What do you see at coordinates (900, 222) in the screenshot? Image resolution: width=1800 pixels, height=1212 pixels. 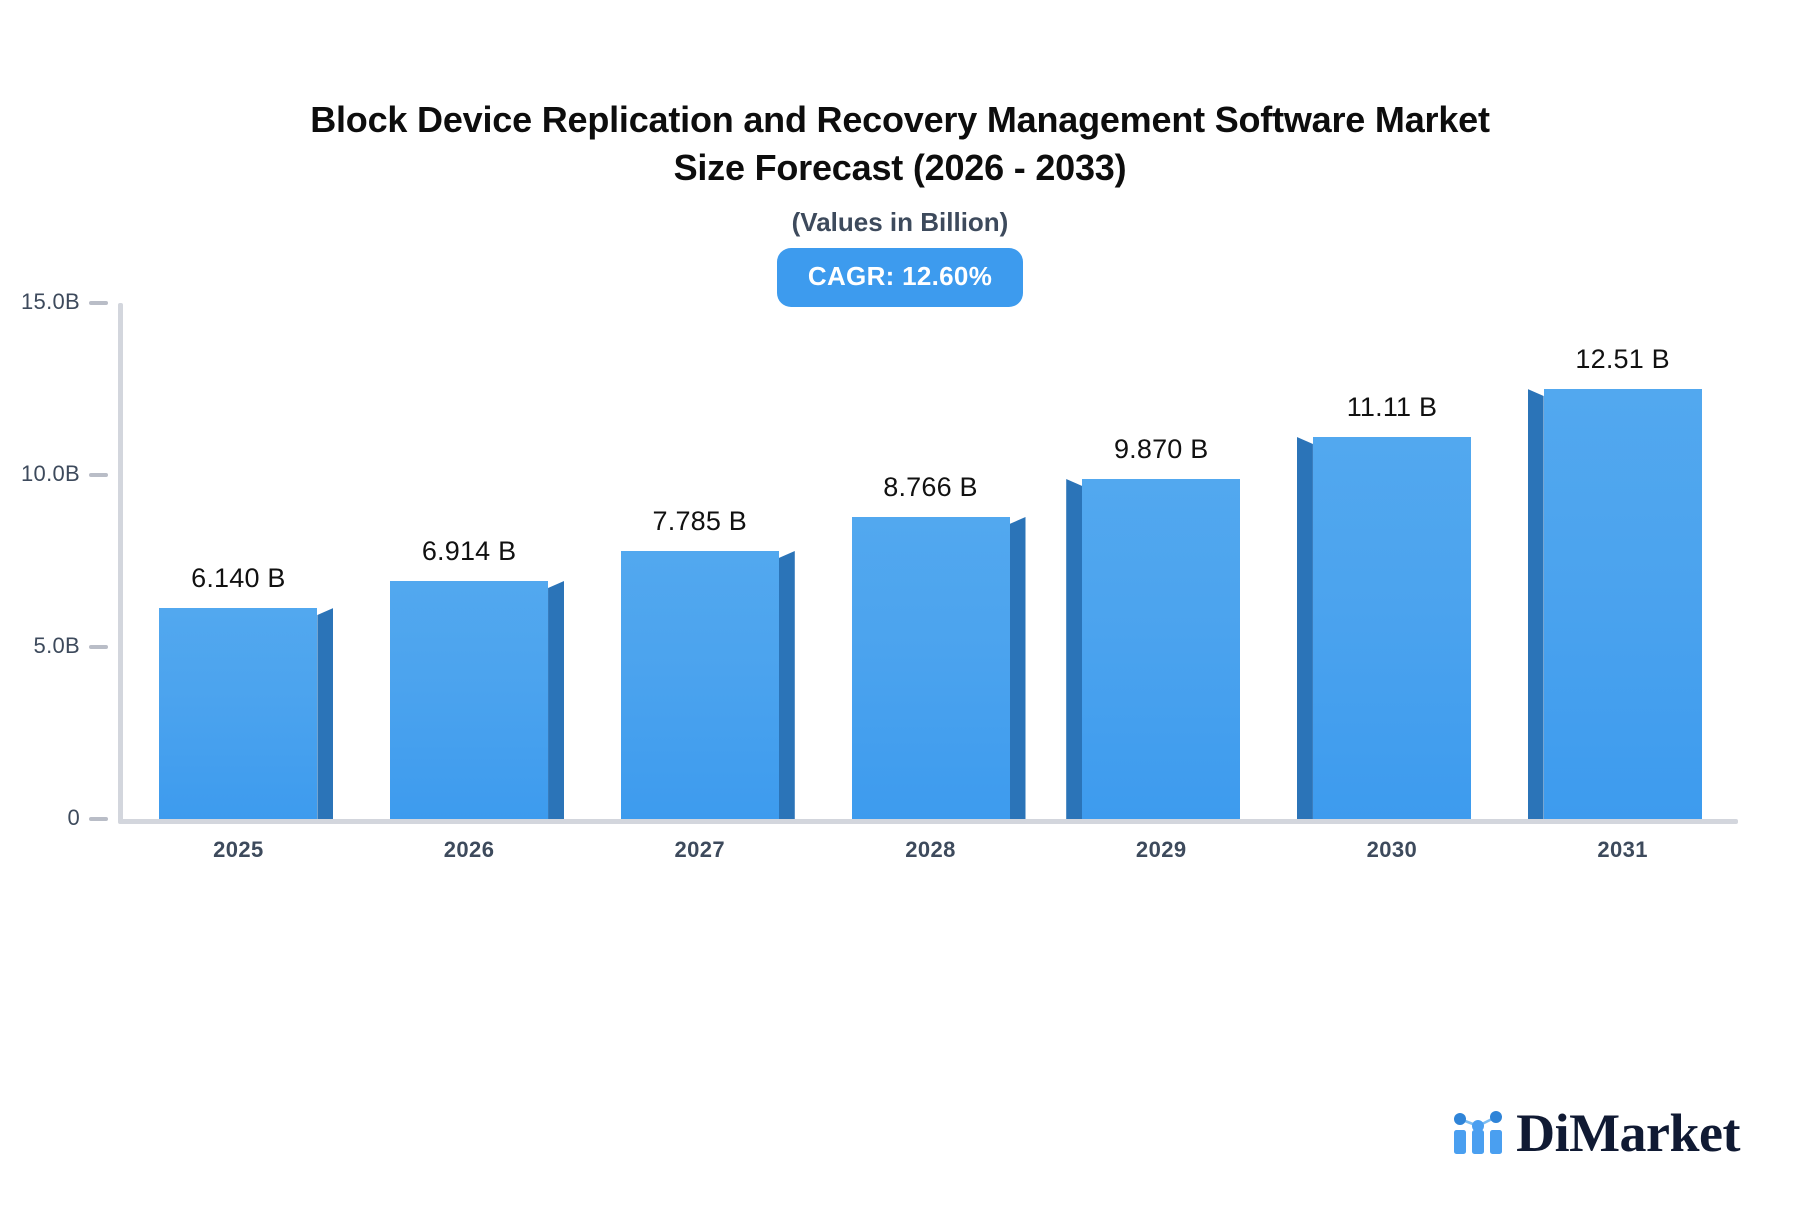 I see `chart-subtitle: (Values in Billion)` at bounding box center [900, 222].